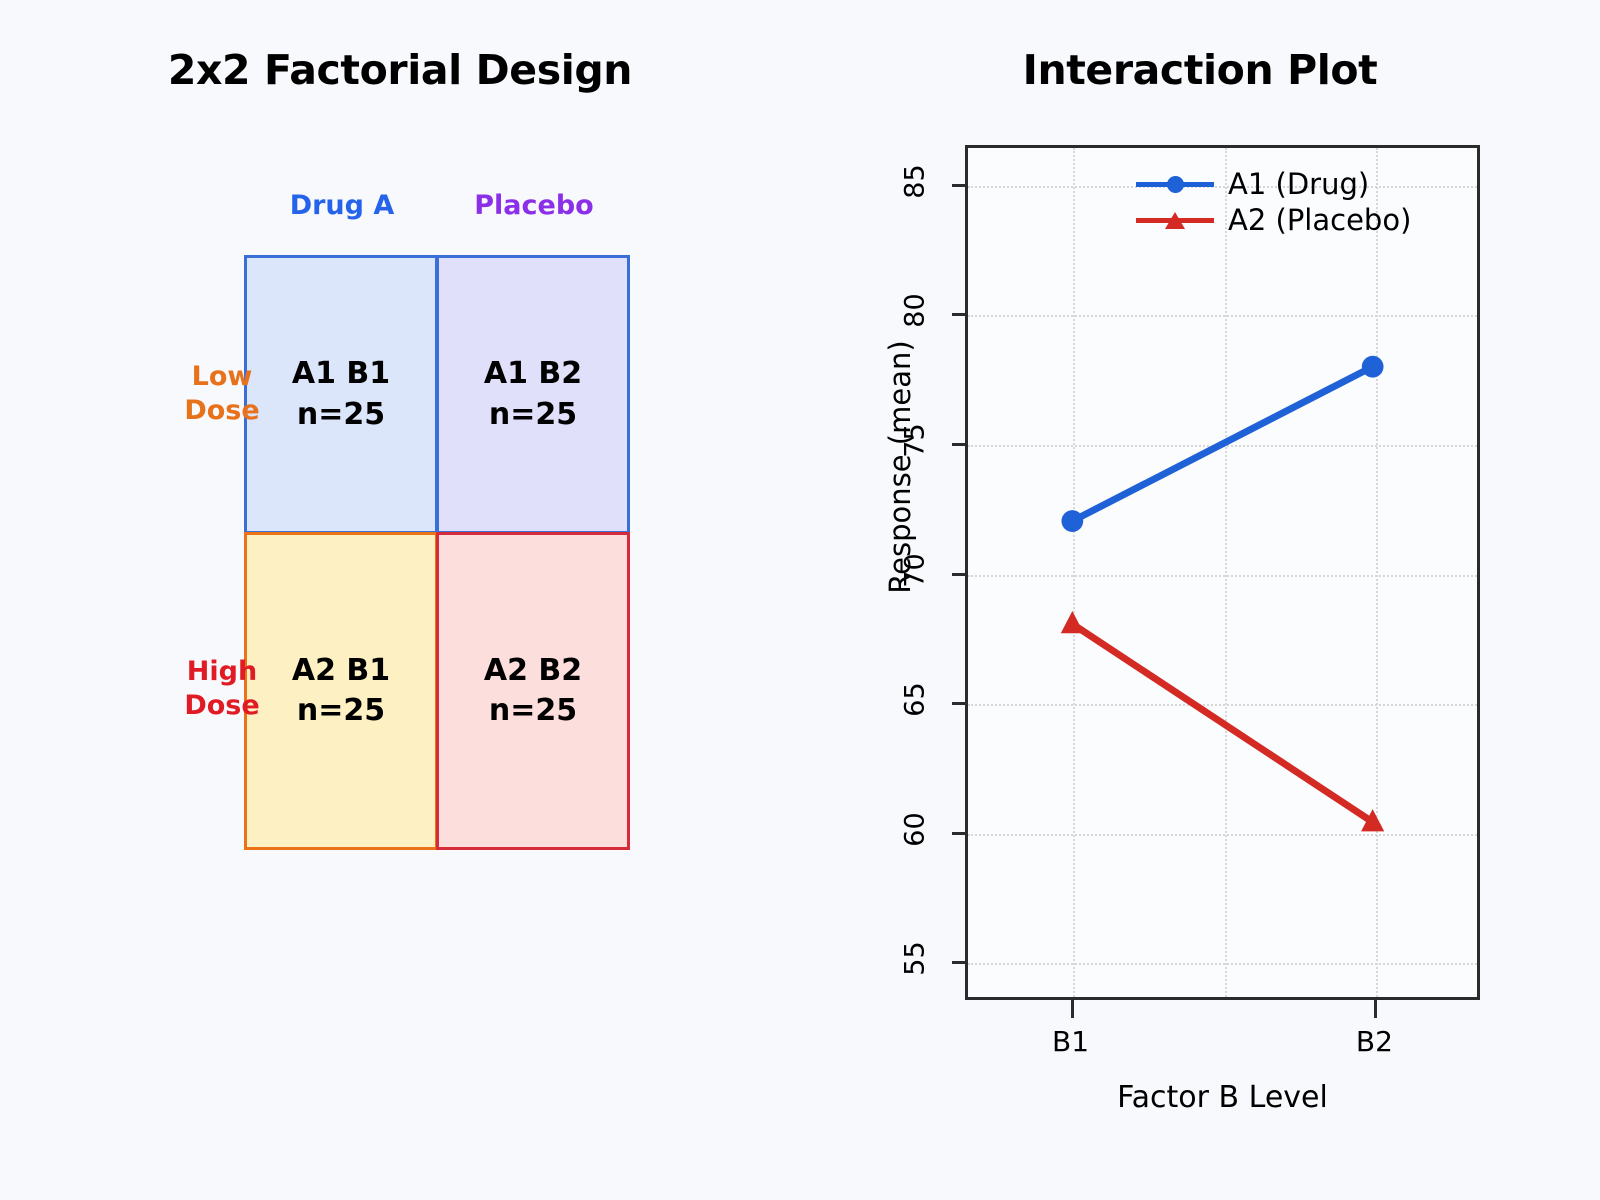 Image resolution: width=1600 pixels, height=1200 pixels. What do you see at coordinates (533, 373) in the screenshot?
I see `cell-label-a1b2: A1 B2` at bounding box center [533, 373].